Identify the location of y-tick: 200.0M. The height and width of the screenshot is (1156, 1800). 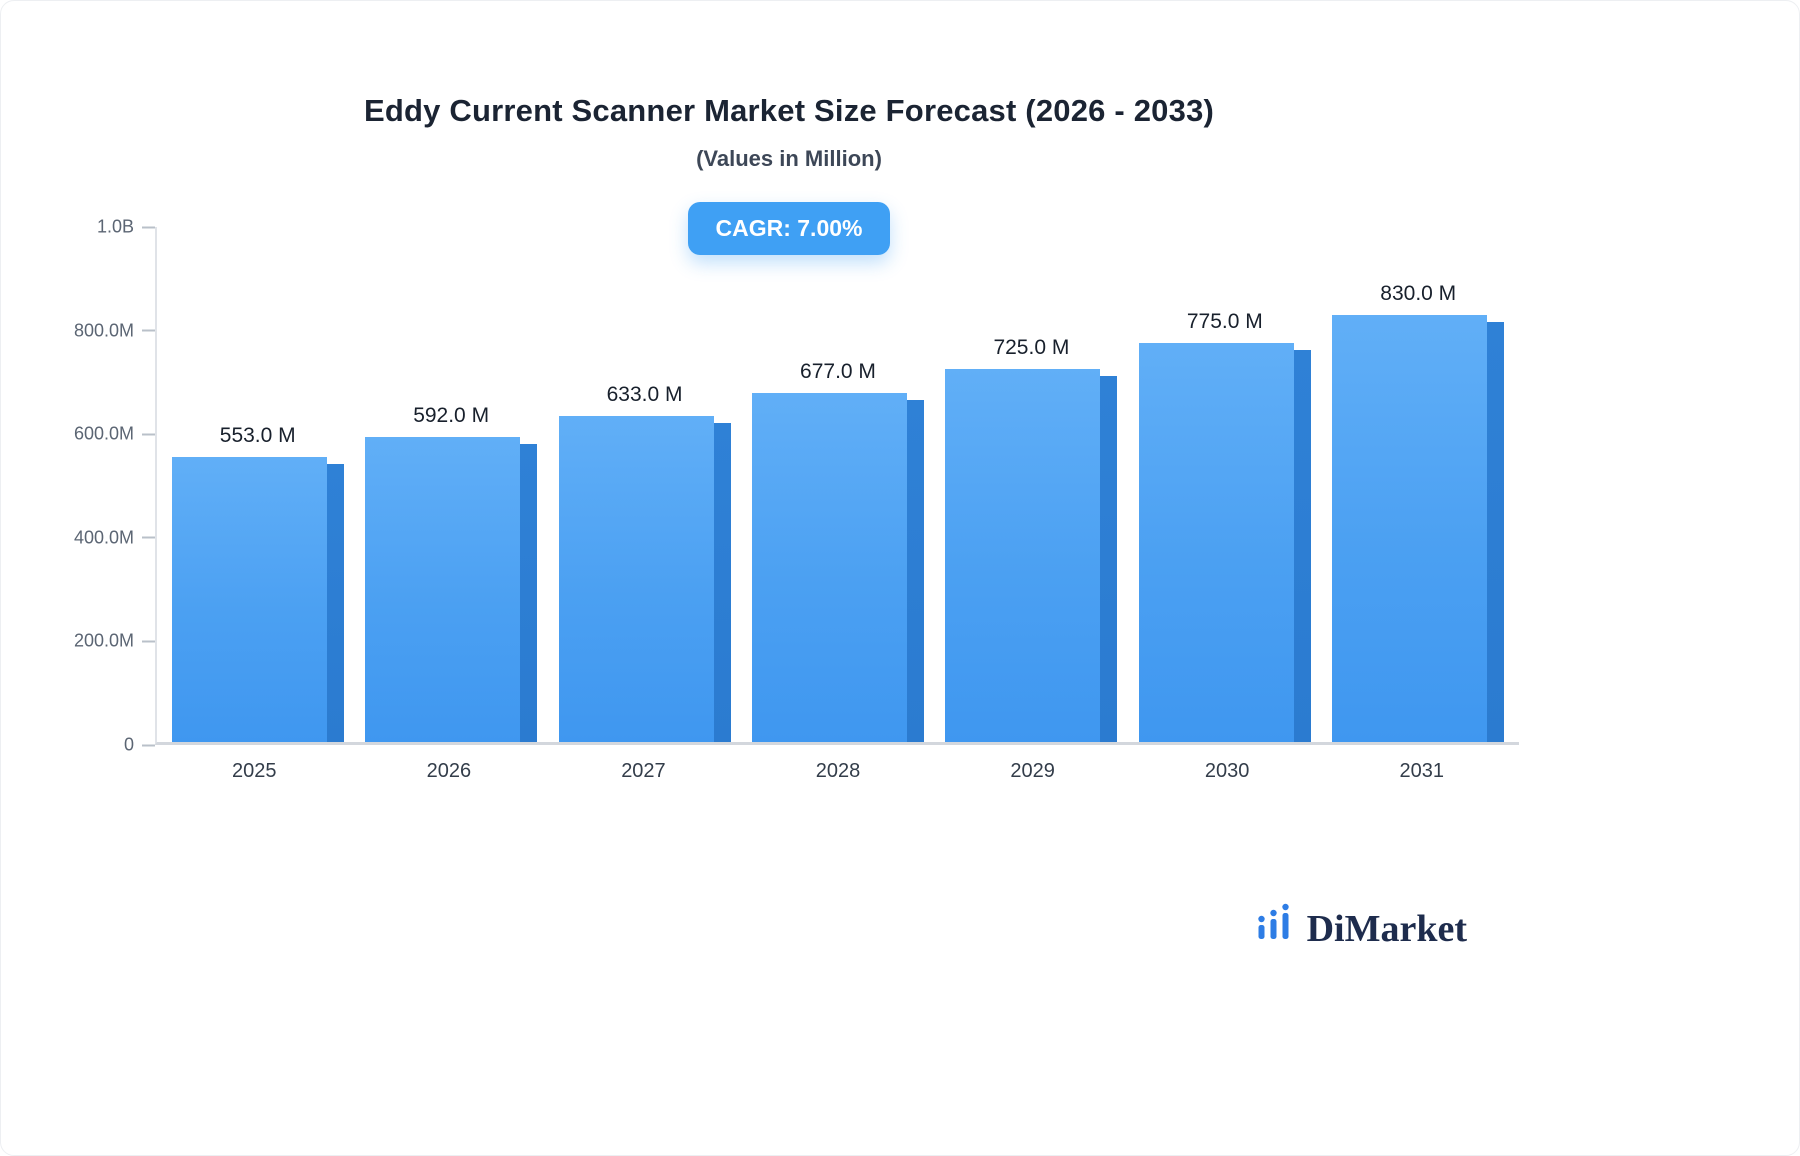
(114, 641).